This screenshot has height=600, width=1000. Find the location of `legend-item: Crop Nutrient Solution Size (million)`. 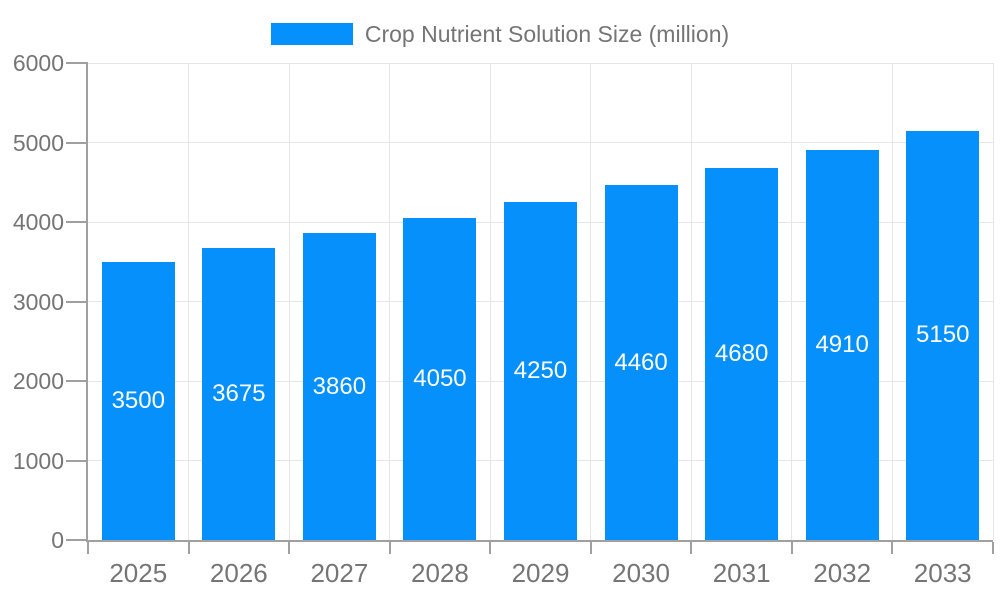

legend-item: Crop Nutrient Solution Size (million) is located at coordinates (500, 34).